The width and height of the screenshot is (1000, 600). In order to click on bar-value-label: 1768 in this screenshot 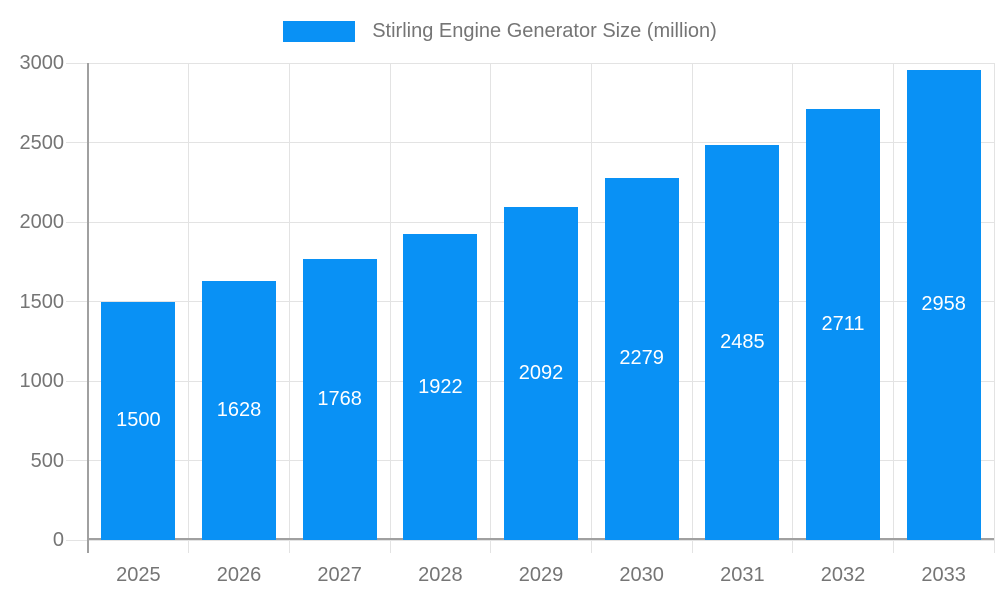, I will do `click(339, 398)`.